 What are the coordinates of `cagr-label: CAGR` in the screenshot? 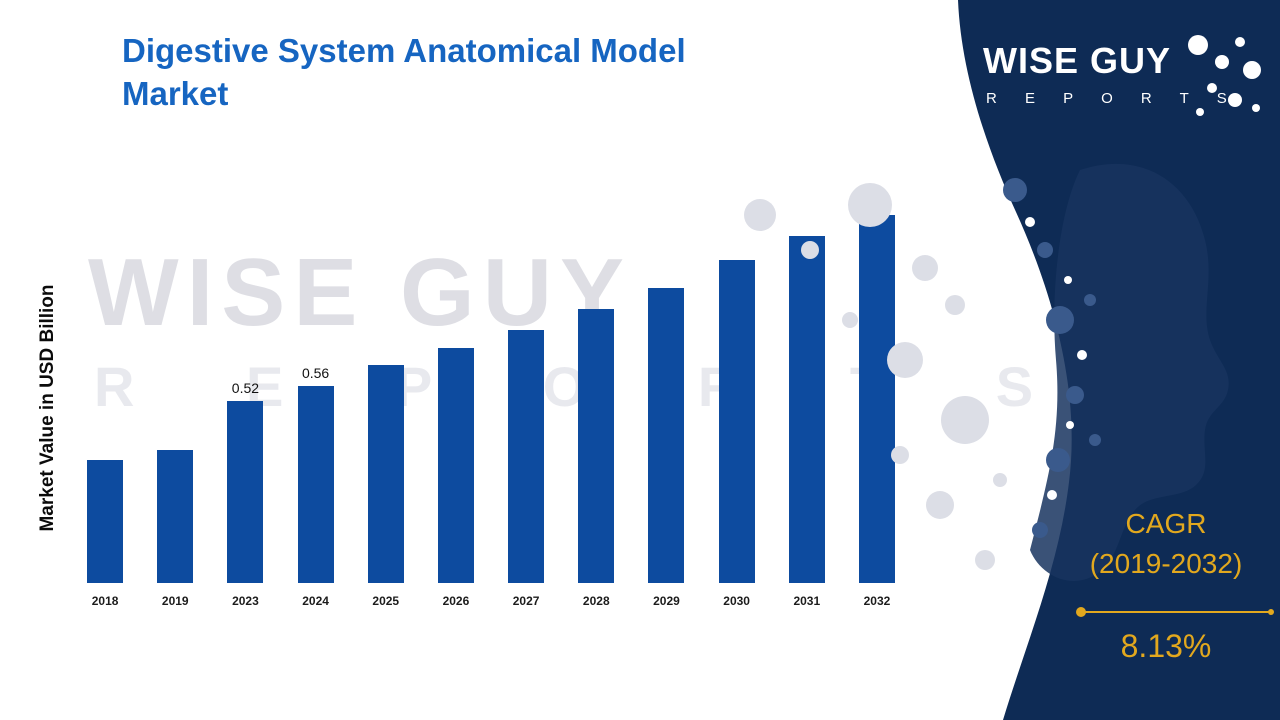 It's located at (1166, 523).